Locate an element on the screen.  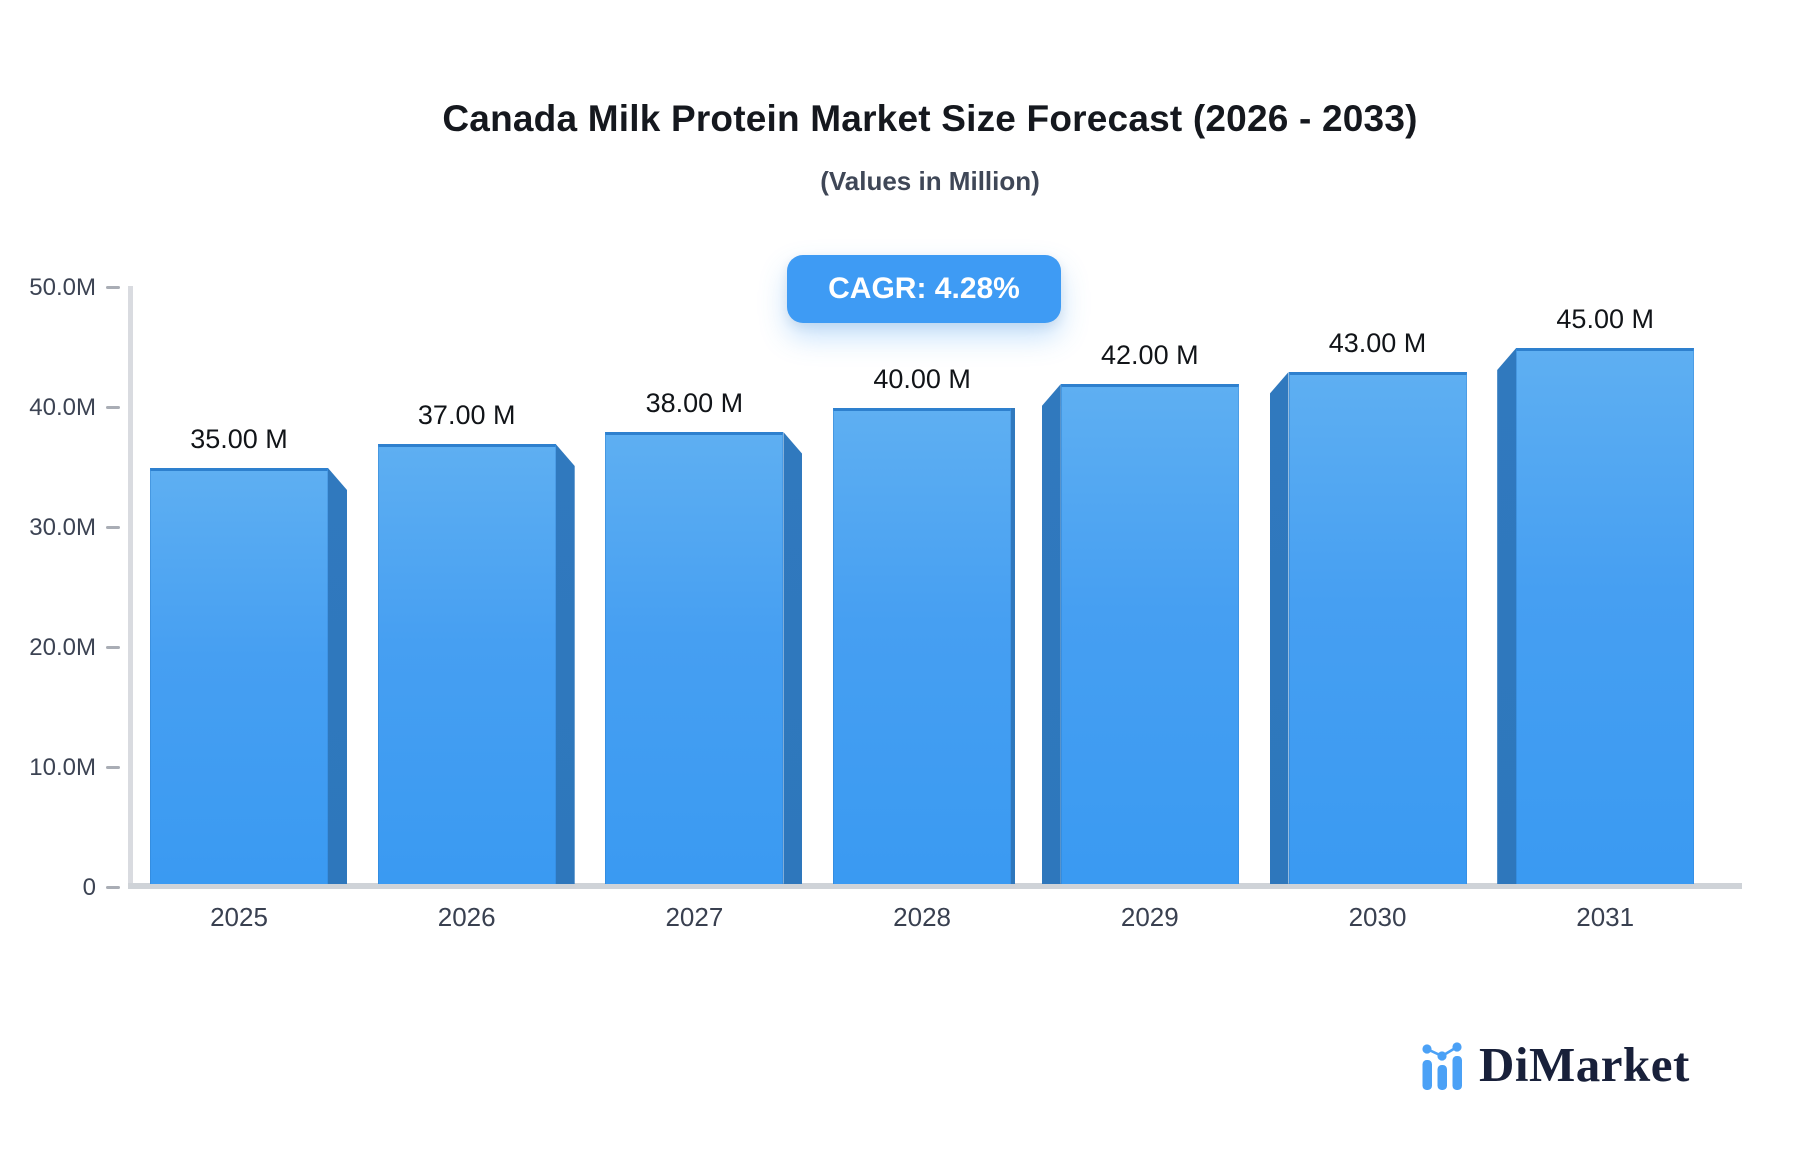
y-tick-label: 10.0M is located at coordinates (62, 767).